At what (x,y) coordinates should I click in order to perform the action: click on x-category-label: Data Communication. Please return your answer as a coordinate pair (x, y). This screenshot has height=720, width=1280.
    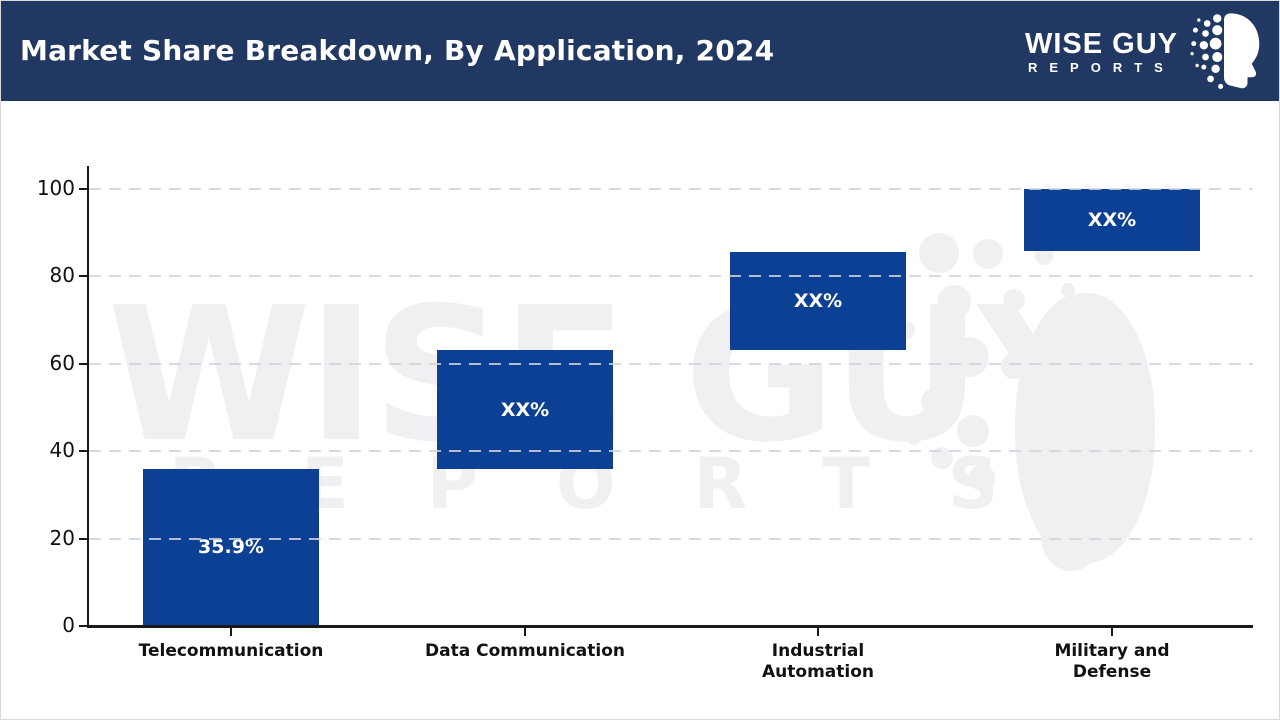
    Looking at the image, I should click on (525, 651).